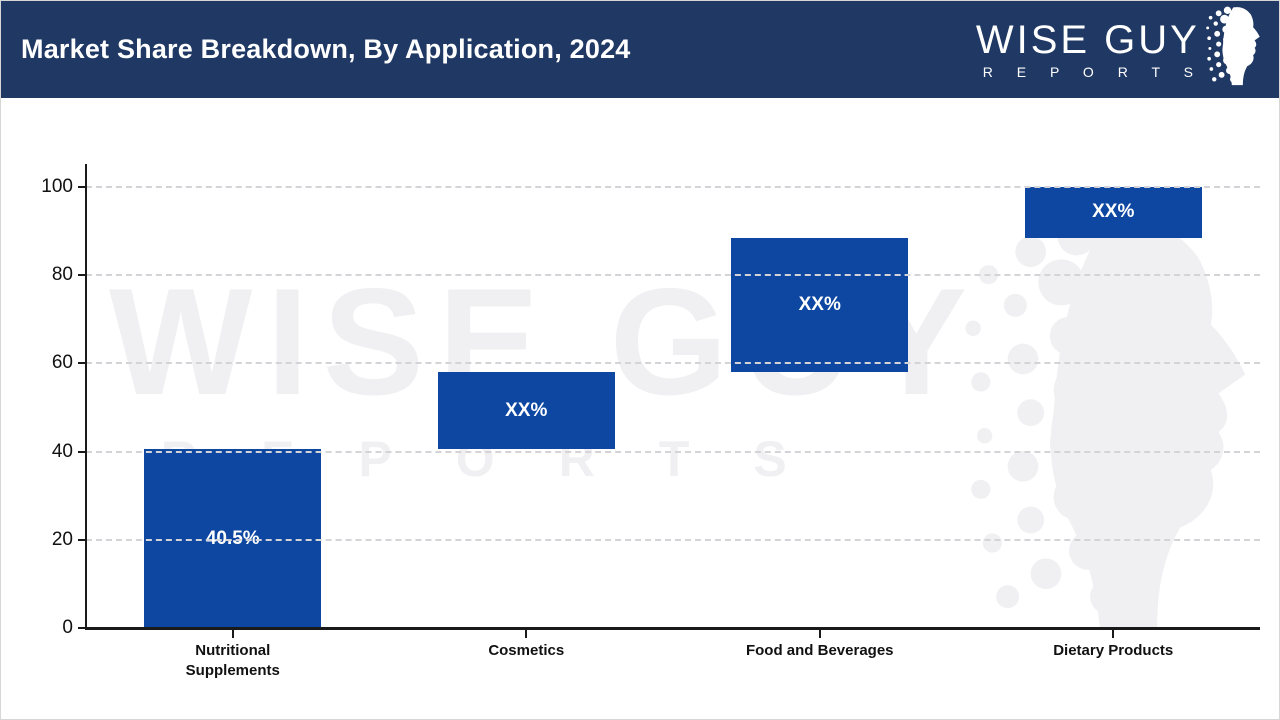  I want to click on y-tick-label-40: 40, so click(62, 451).